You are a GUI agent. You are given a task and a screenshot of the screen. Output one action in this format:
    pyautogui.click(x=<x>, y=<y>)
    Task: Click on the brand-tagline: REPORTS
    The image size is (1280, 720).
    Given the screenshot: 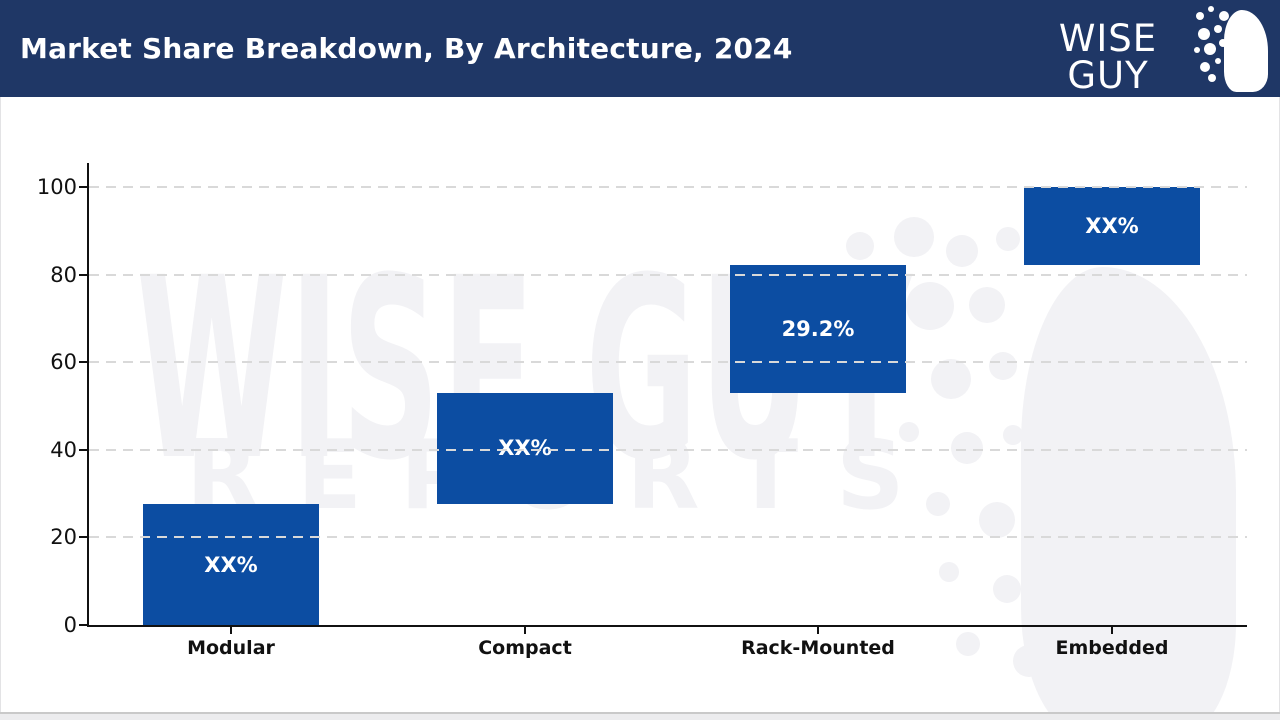 What is the action you would take?
    pyautogui.click(x=1112, y=104)
    